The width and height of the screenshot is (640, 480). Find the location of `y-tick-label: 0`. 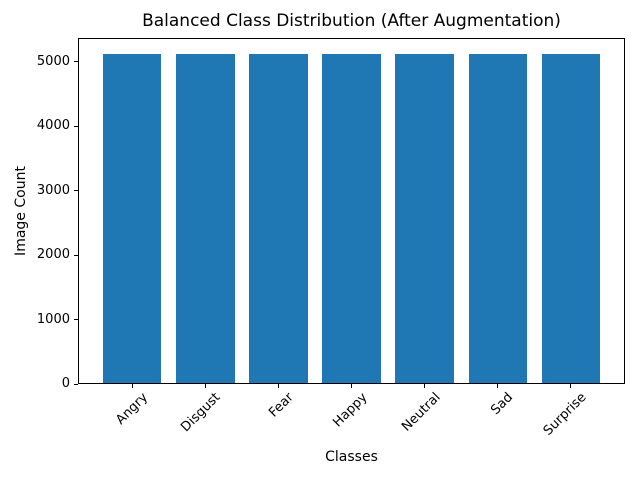

y-tick-label: 0 is located at coordinates (65, 383).